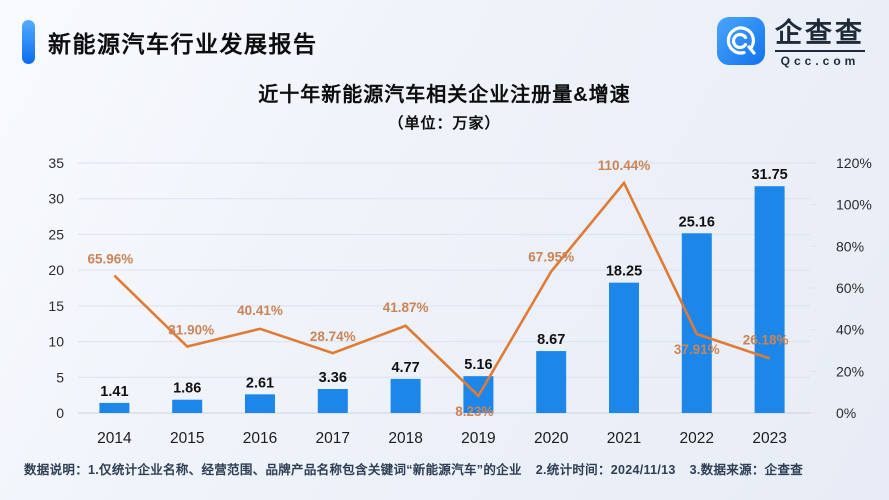  Describe the element at coordinates (769, 175) in the screenshot. I see `bar-value-label: 31.75` at that location.